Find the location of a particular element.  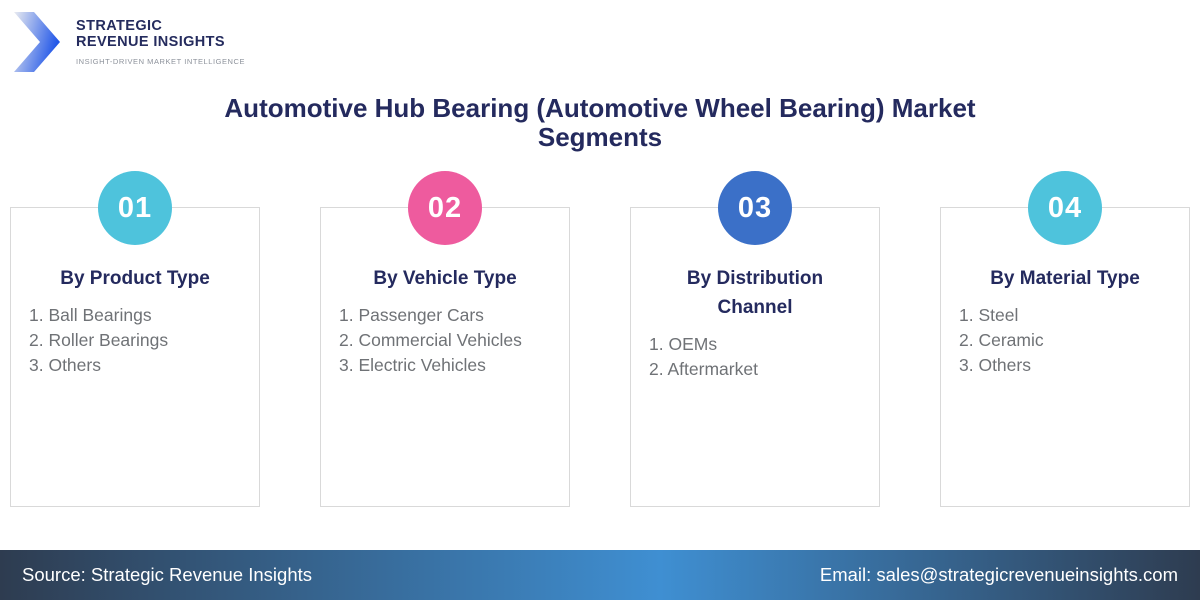

brand-tagline: INSIGHT-DRIVEN MARKET INTELLIGENCE is located at coordinates (161, 61).